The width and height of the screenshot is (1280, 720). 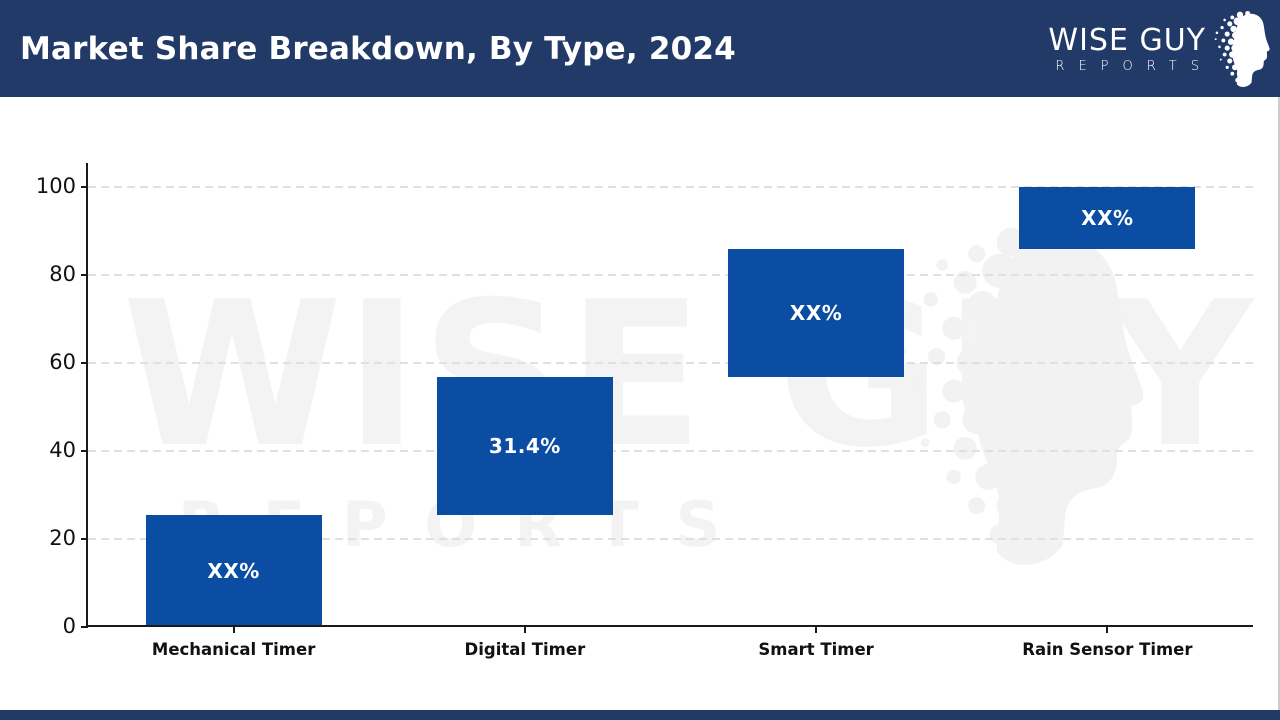 I want to click on y-tick-label: 80, so click(x=62, y=274).